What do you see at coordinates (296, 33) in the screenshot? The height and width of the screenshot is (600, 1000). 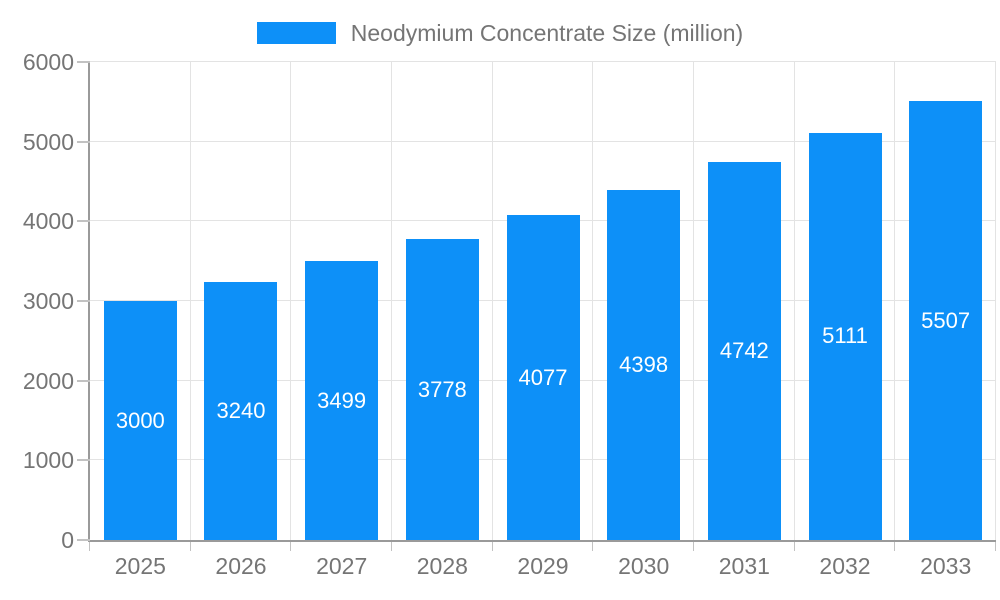 I see `legend-swatch-icon` at bounding box center [296, 33].